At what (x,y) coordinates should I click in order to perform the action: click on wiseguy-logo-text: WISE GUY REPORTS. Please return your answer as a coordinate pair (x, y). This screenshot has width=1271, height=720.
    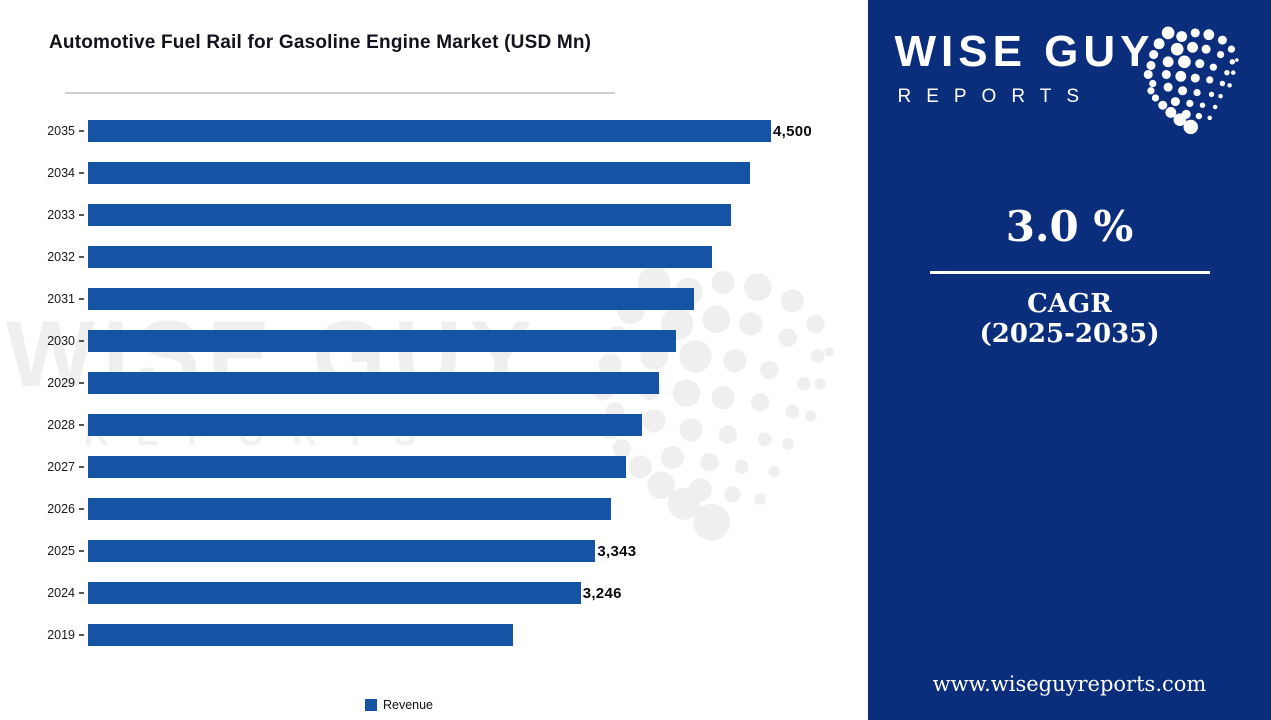
    Looking at the image, I should click on (1024, 69).